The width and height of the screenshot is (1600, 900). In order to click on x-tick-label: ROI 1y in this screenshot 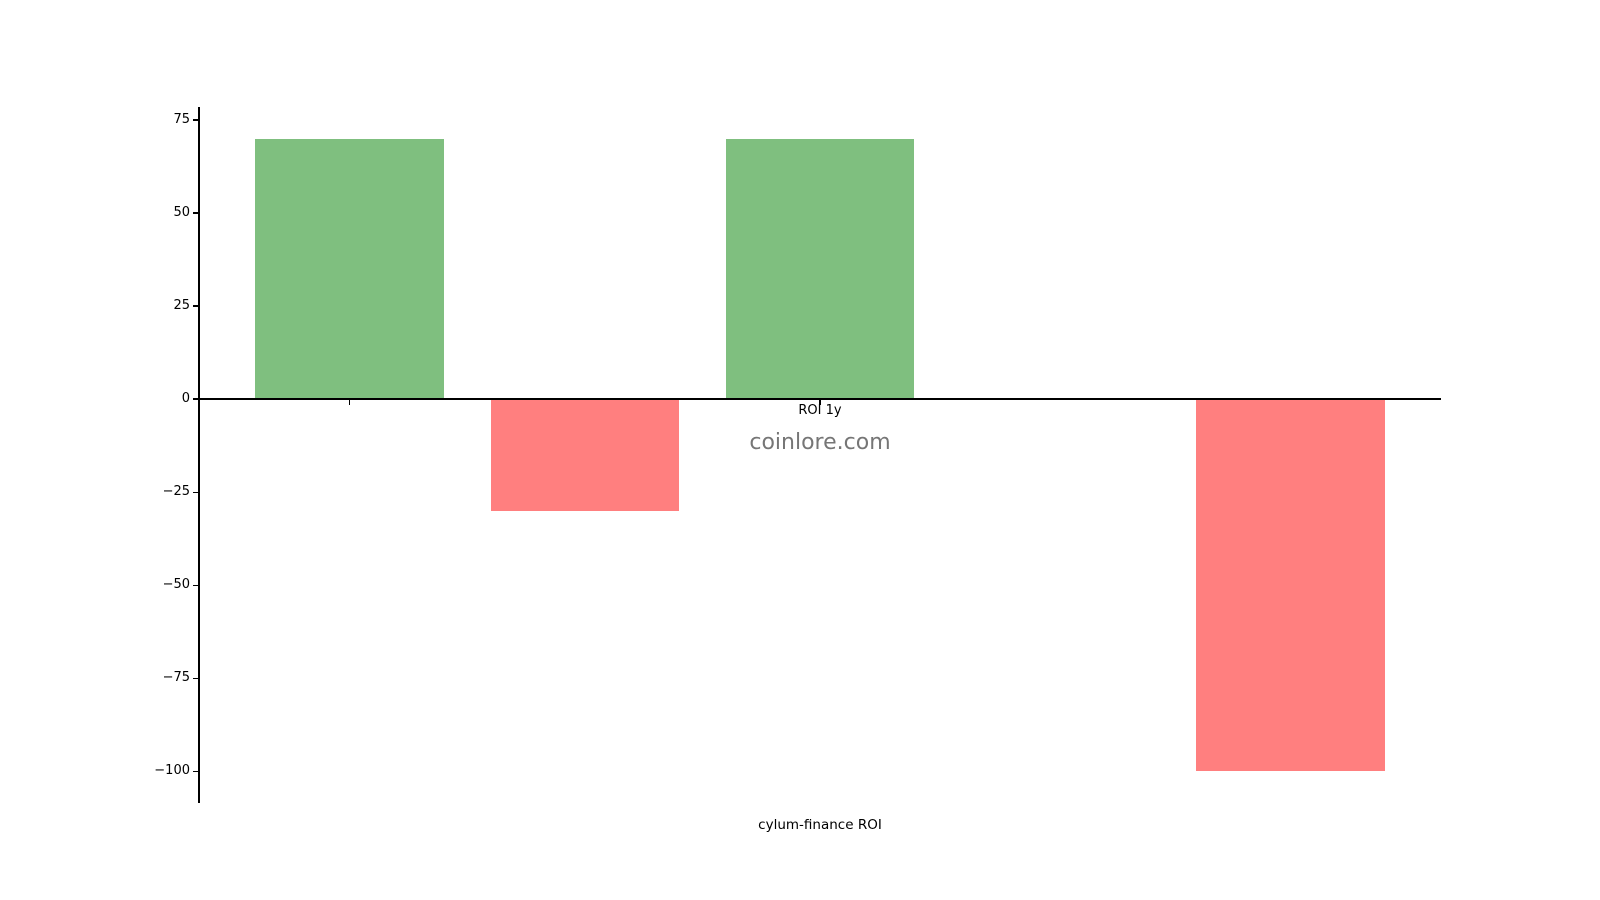, I will do `click(820, 410)`.